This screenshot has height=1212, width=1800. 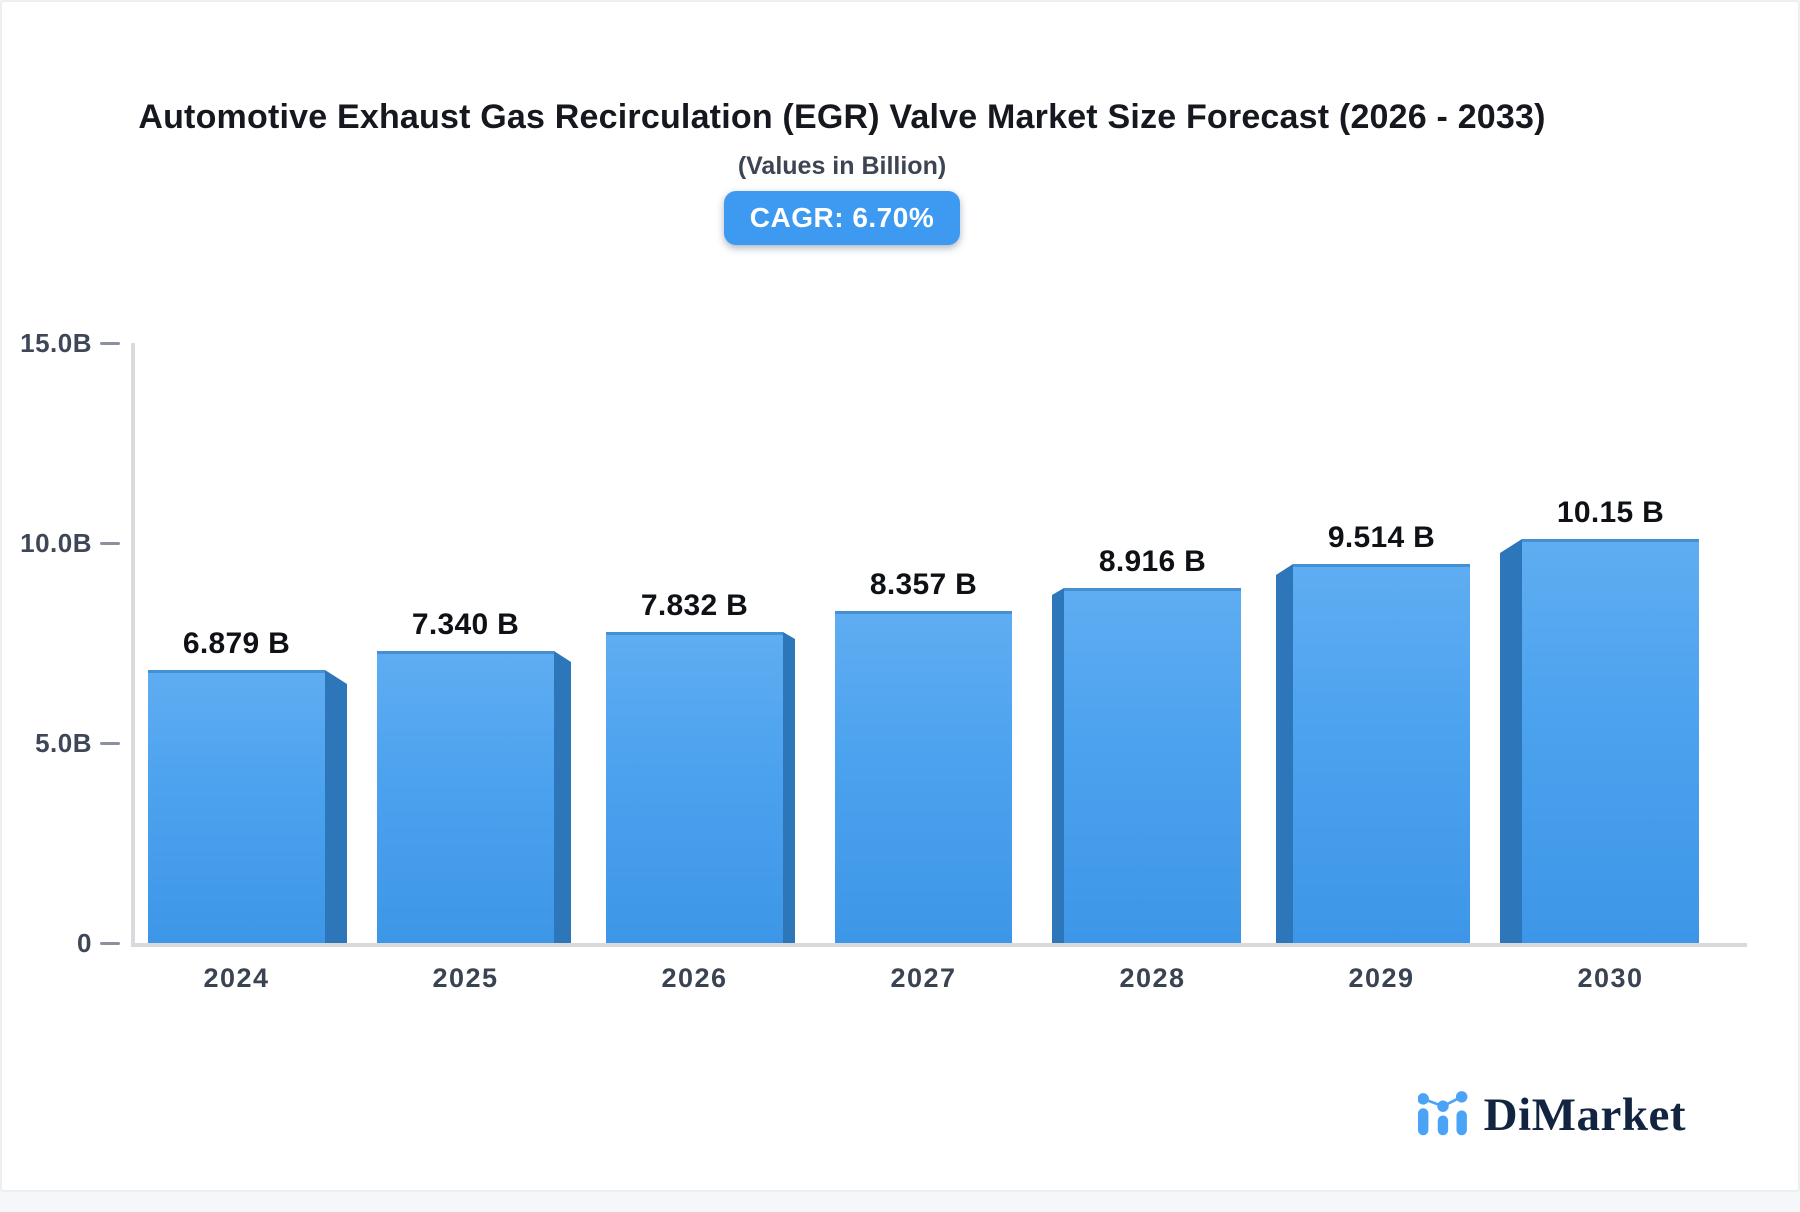 I want to click on brand-logo: DiMarket, so click(x=1551, y=1115).